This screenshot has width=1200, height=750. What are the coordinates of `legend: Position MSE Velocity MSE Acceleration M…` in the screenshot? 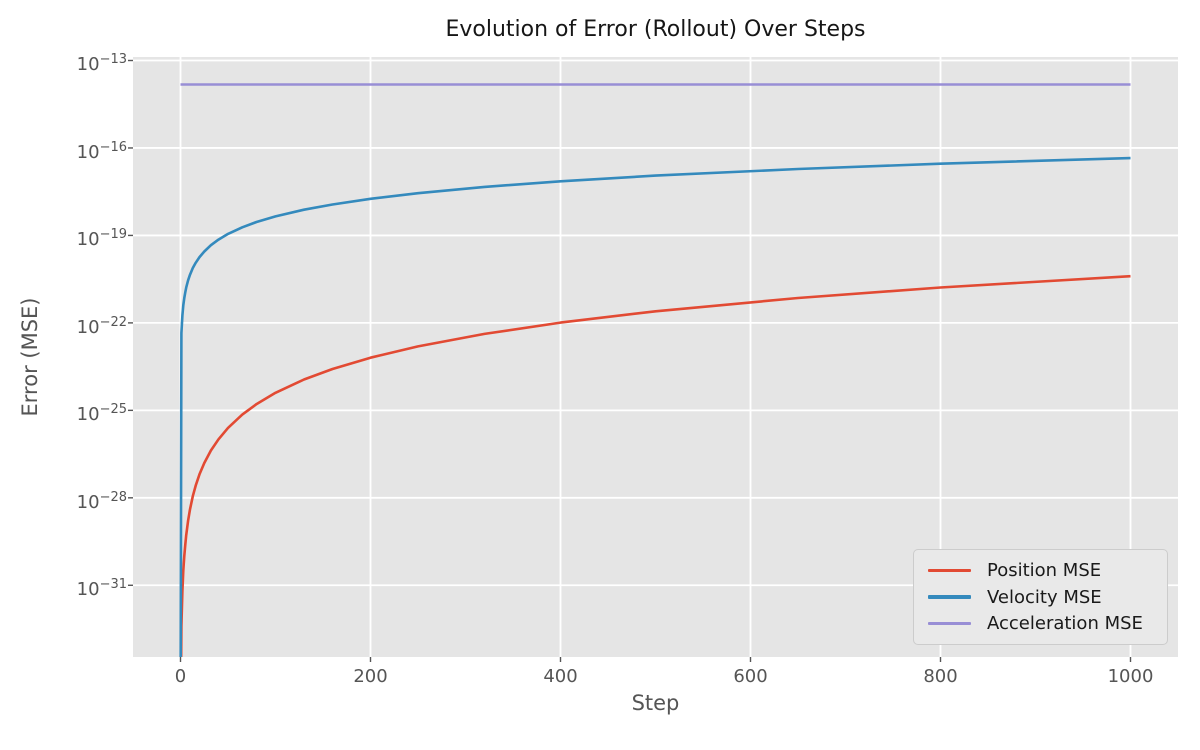 It's located at (1040, 597).